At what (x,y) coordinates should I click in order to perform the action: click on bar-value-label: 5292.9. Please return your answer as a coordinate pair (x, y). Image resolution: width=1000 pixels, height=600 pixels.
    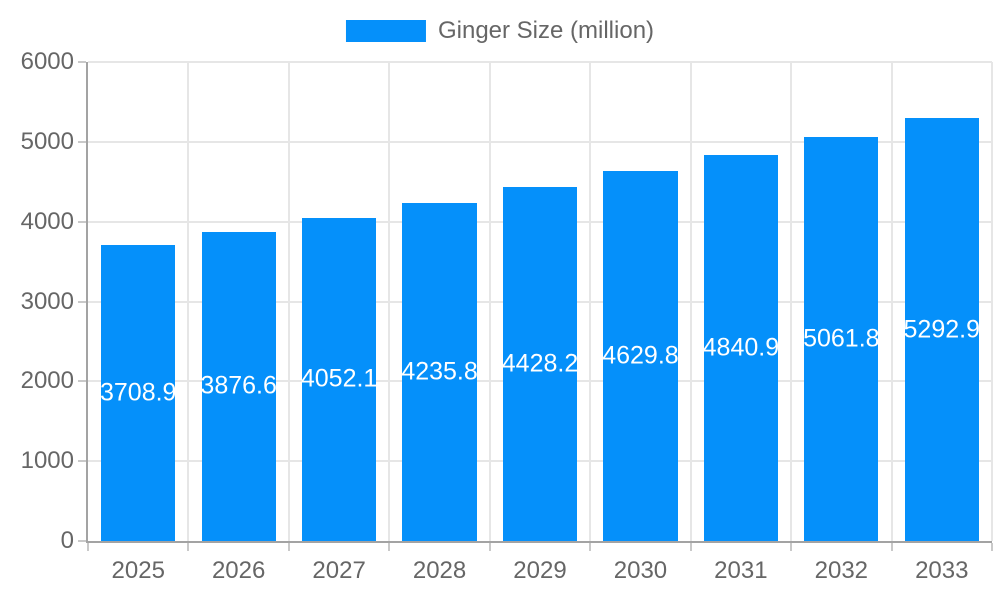
    Looking at the image, I should click on (941, 329).